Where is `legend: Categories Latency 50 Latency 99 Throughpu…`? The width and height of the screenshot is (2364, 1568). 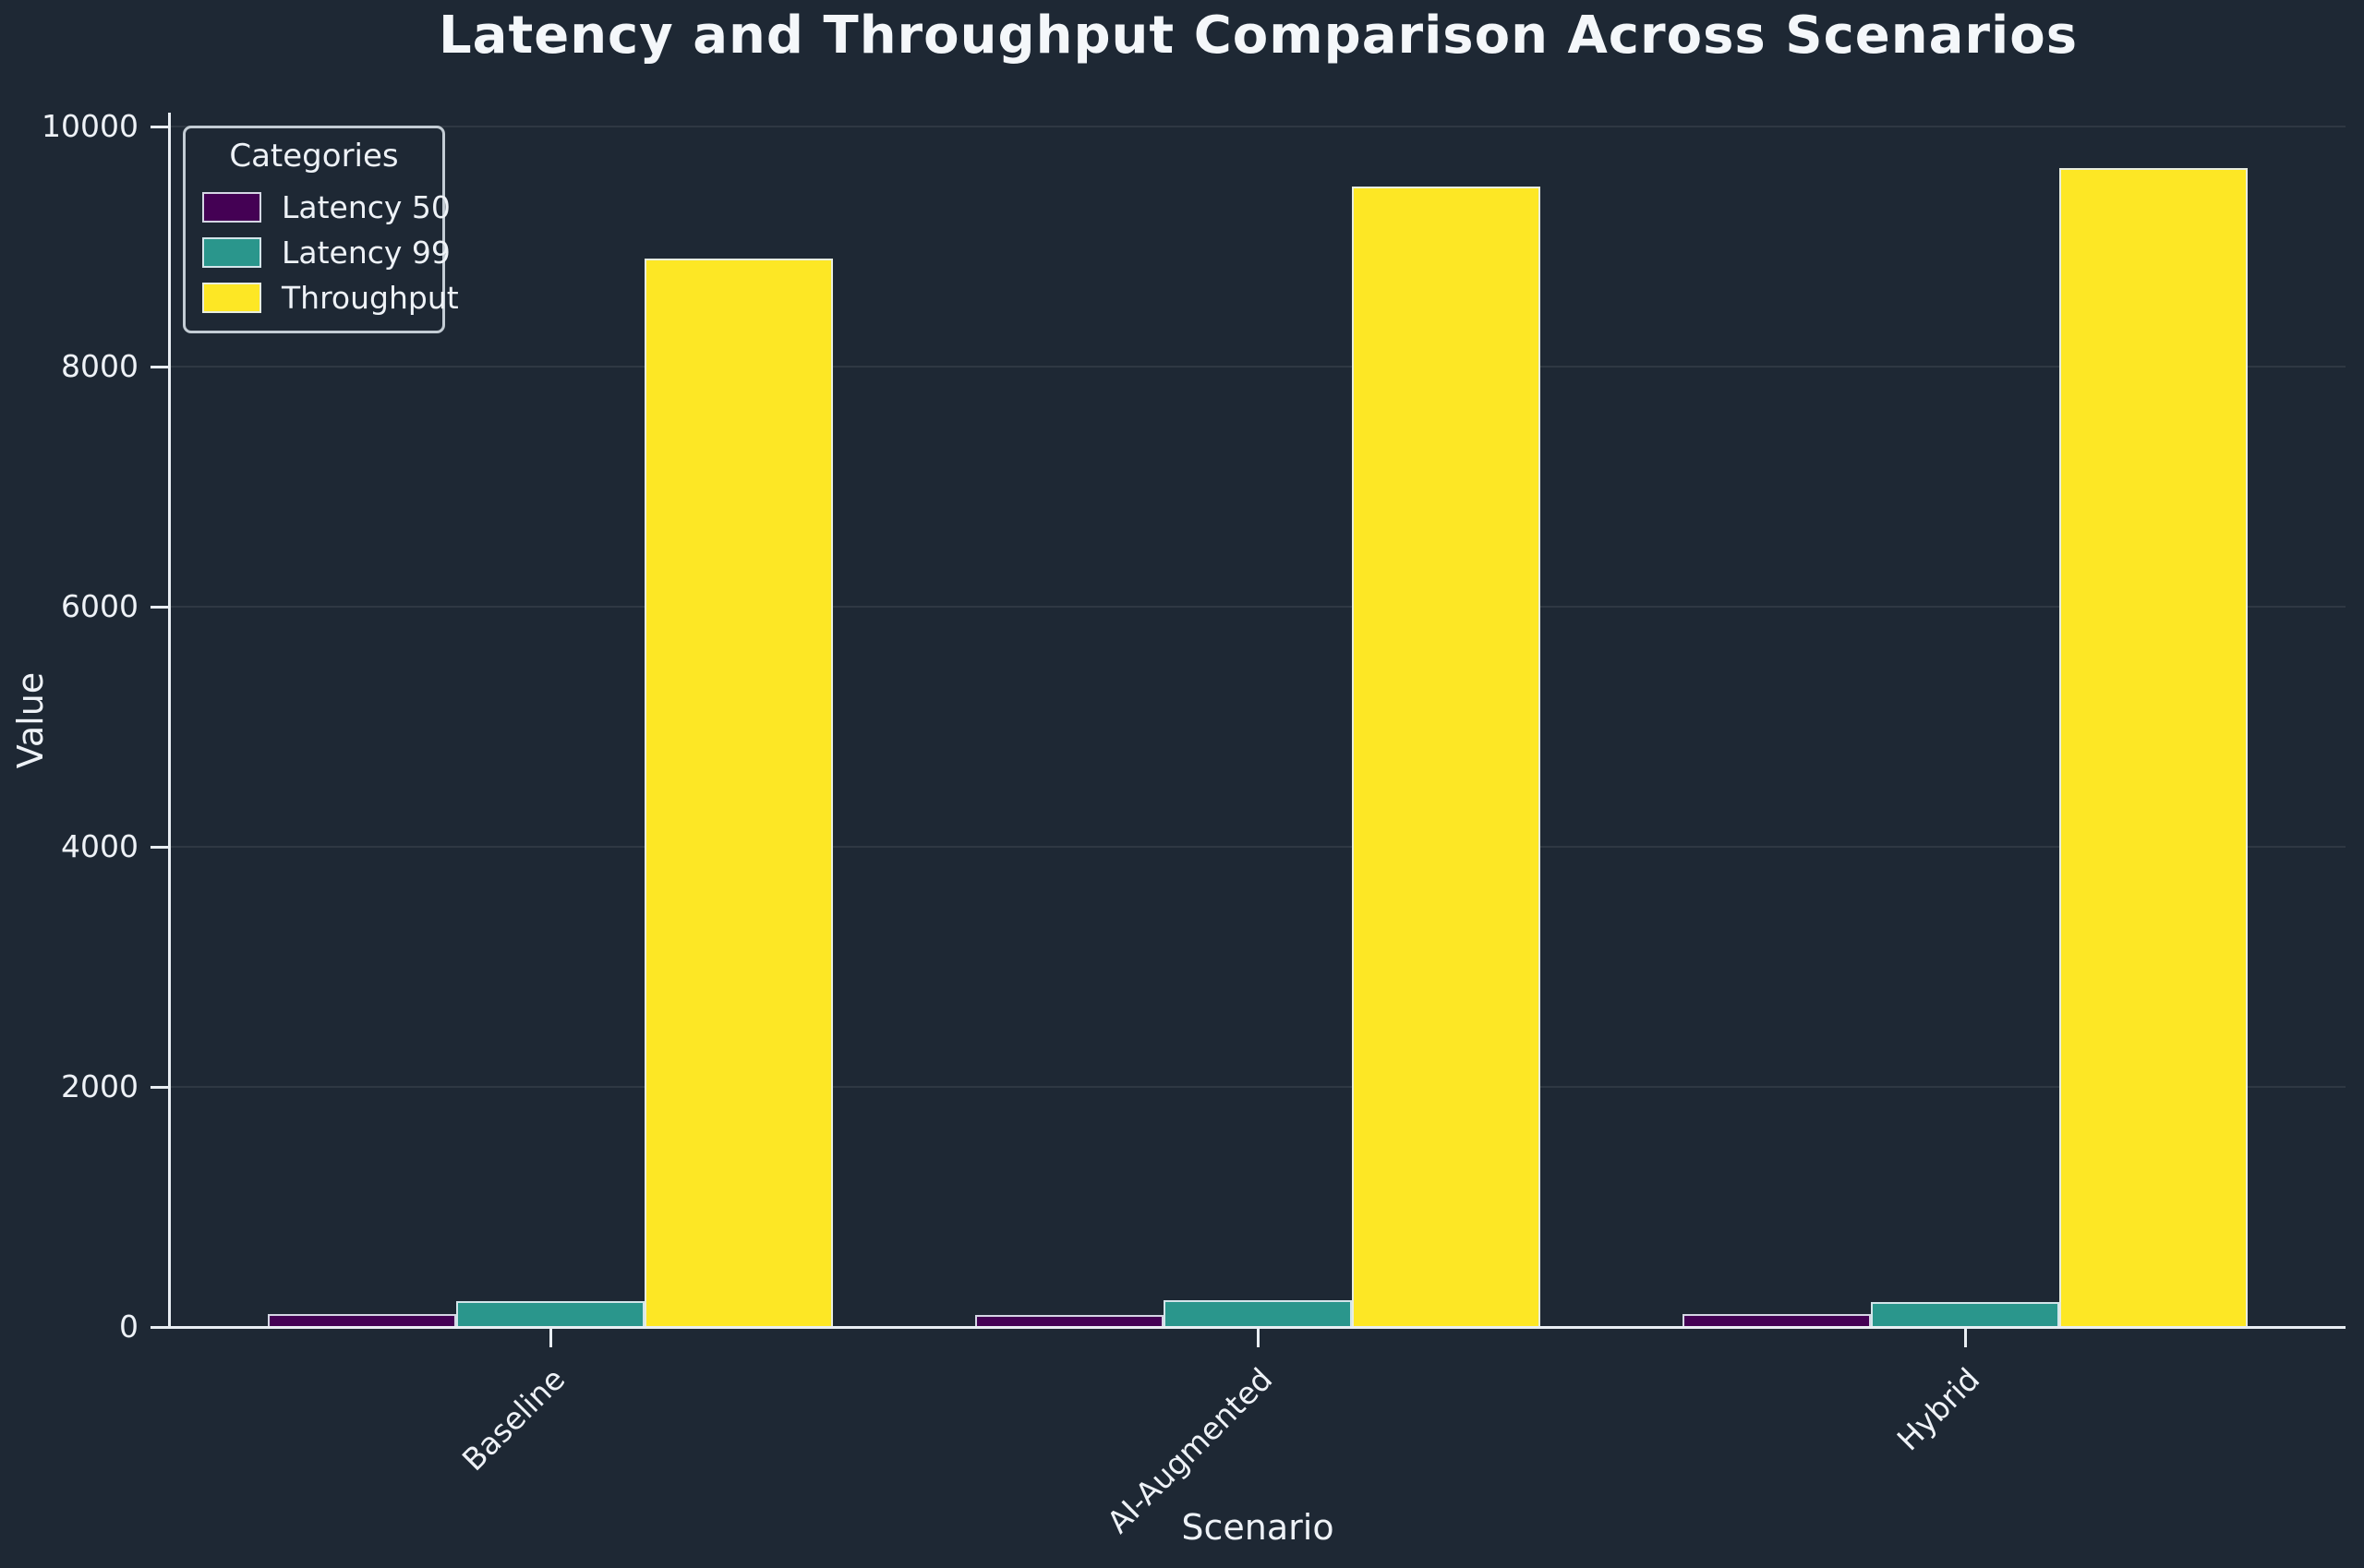 legend: Categories Latency 50 Latency 99 Throughpu… is located at coordinates (321, 230).